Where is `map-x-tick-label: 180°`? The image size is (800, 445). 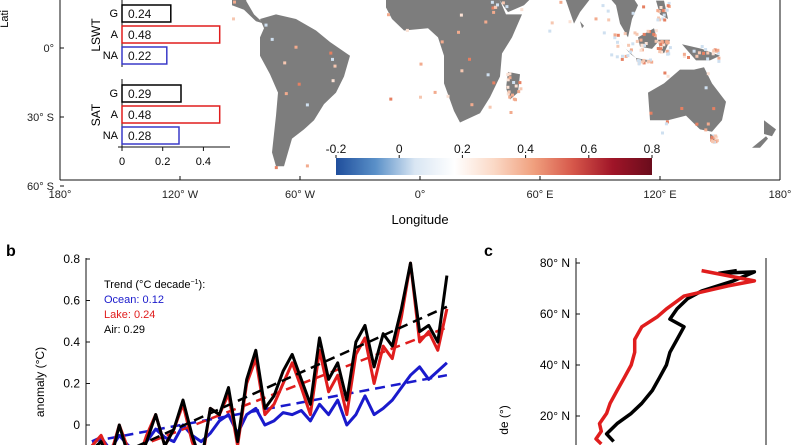 map-x-tick-label: 180° is located at coordinates (780, 195).